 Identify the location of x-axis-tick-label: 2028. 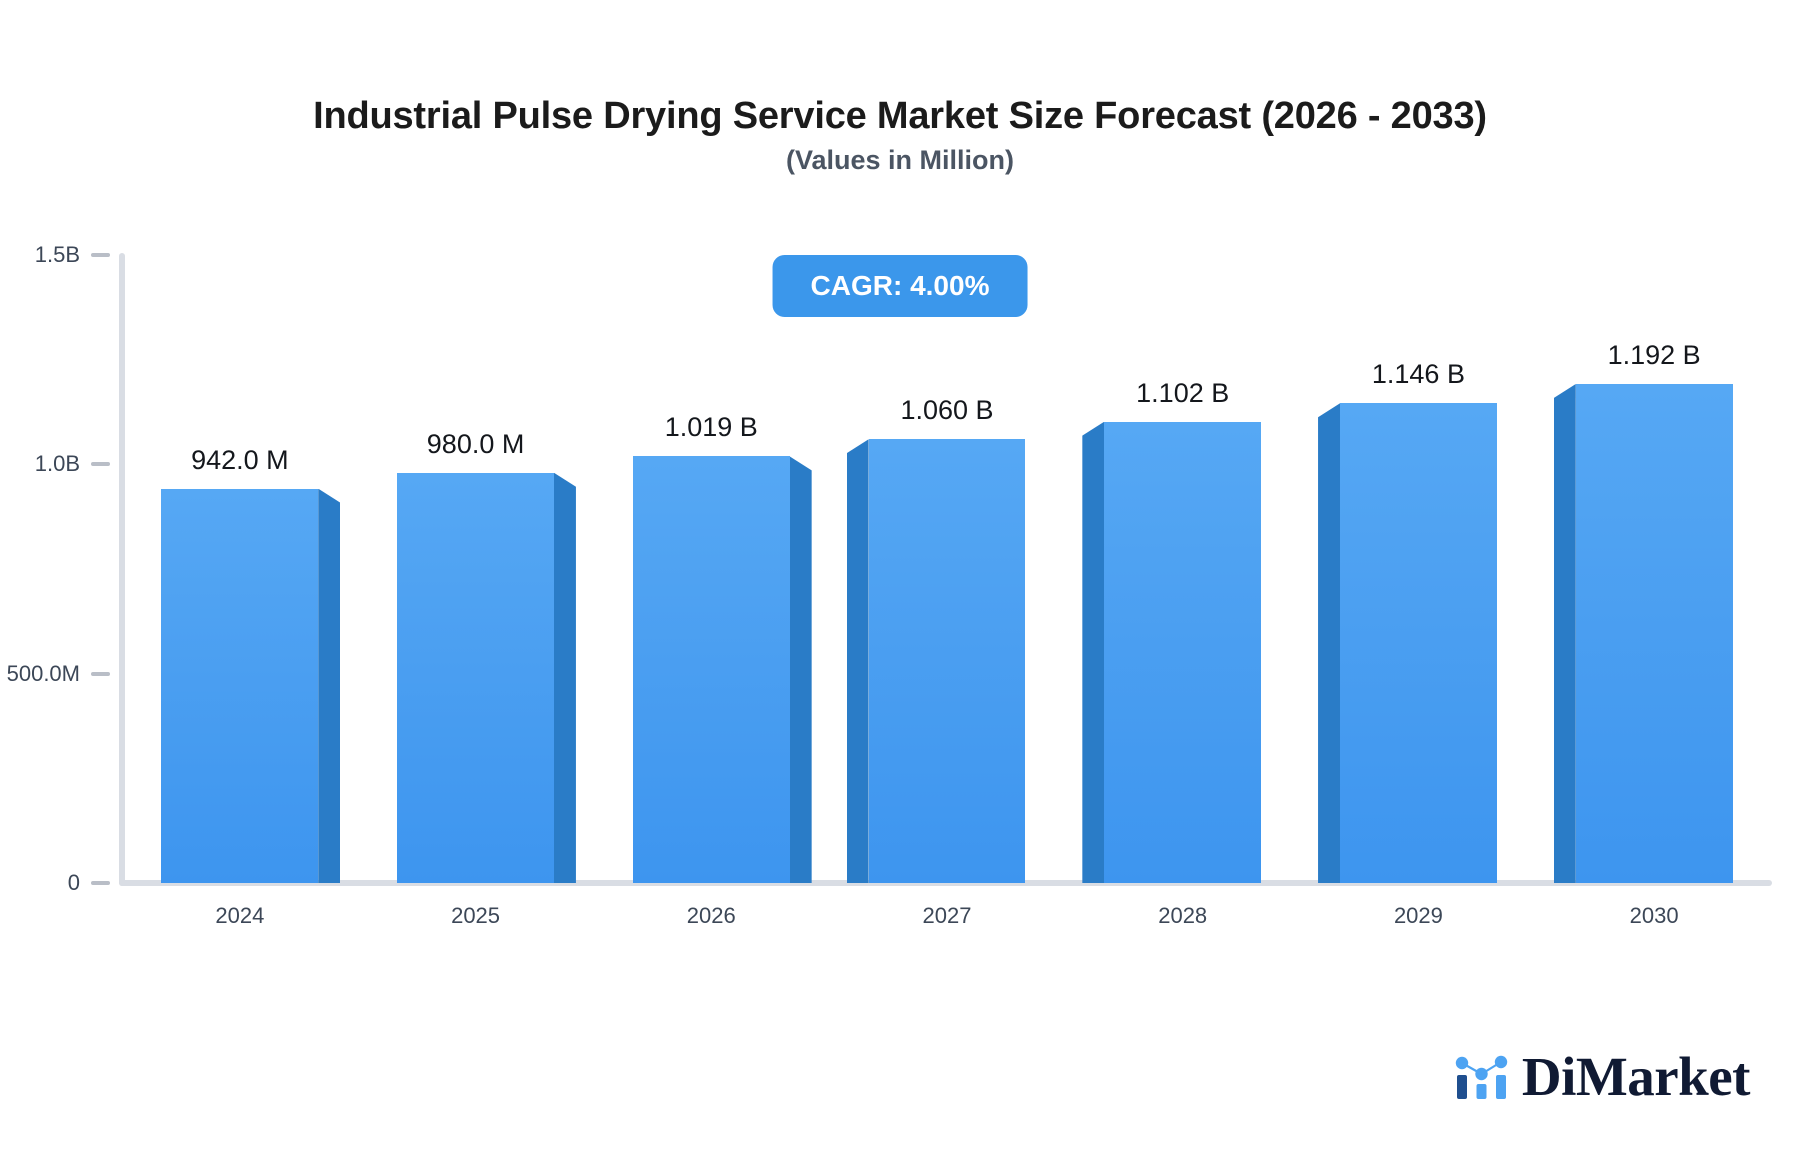
(1183, 915).